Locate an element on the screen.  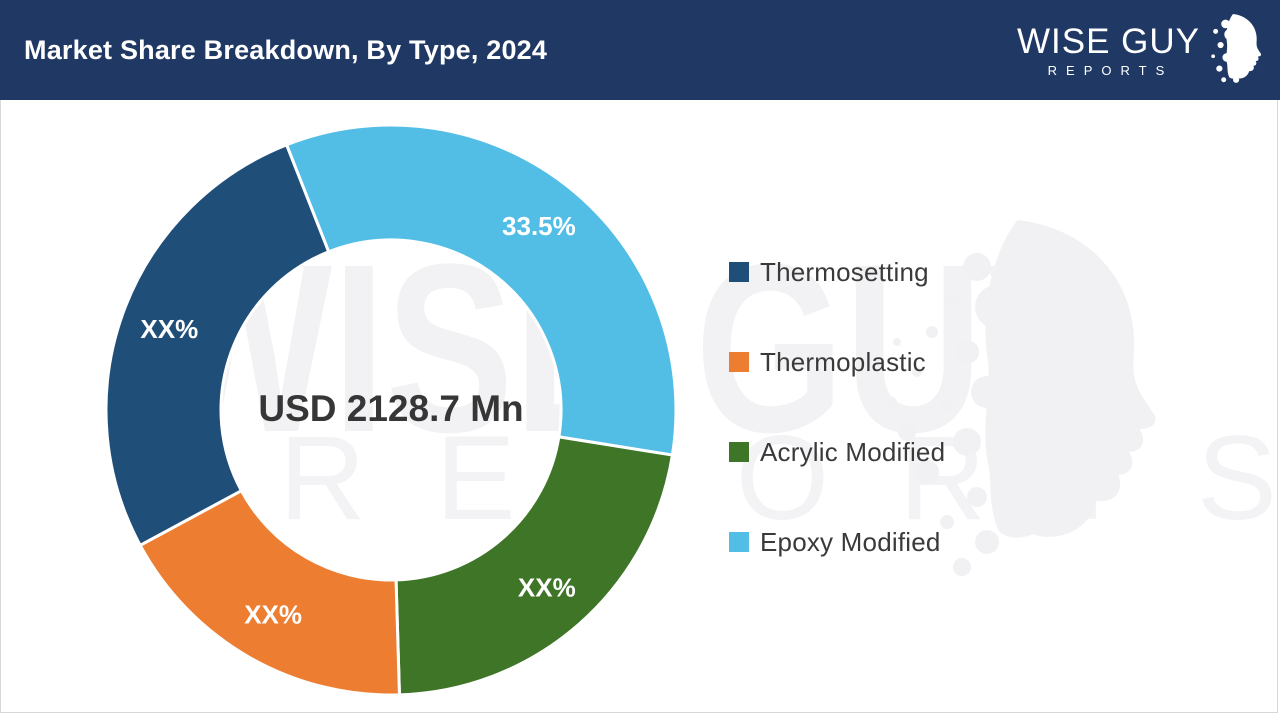
donut-slice-thermoplastic is located at coordinates (269, 593).